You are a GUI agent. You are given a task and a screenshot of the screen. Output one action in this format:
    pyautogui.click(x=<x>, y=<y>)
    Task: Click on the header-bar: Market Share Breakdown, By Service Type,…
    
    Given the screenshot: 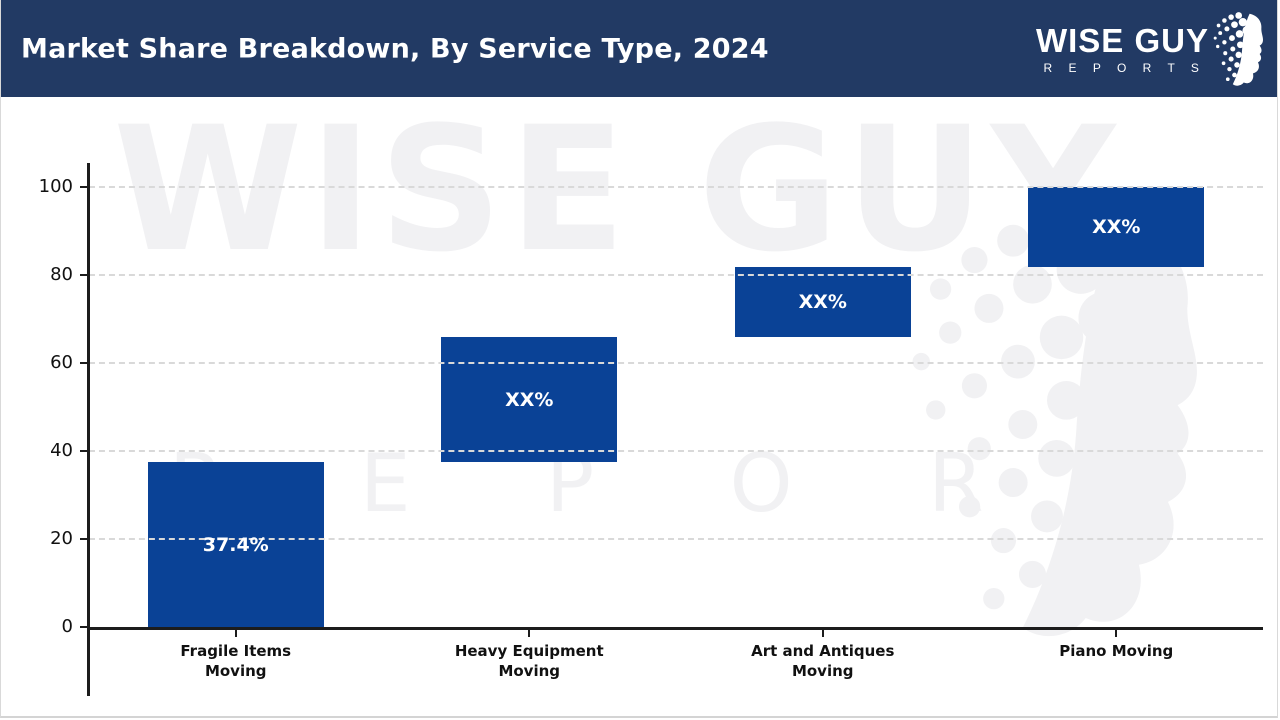 What is the action you would take?
    pyautogui.click(x=639, y=48)
    